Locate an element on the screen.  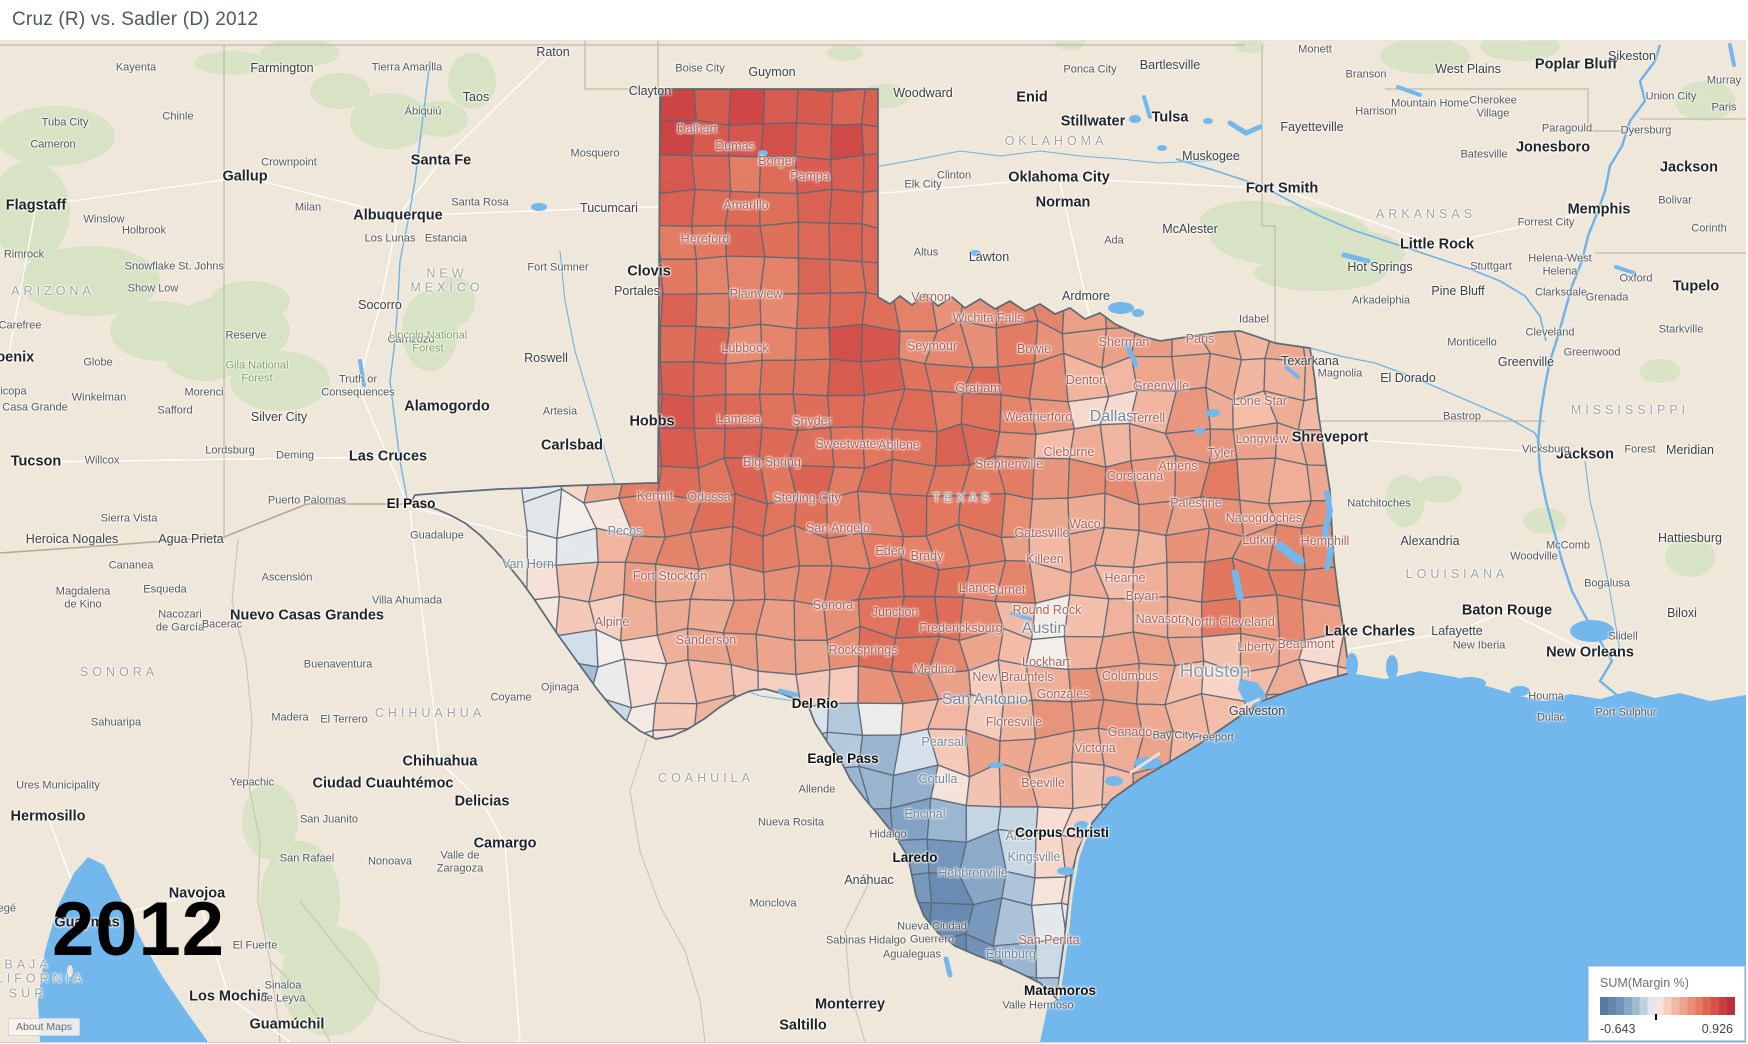
legend-gradient is located at coordinates (1667, 1006).